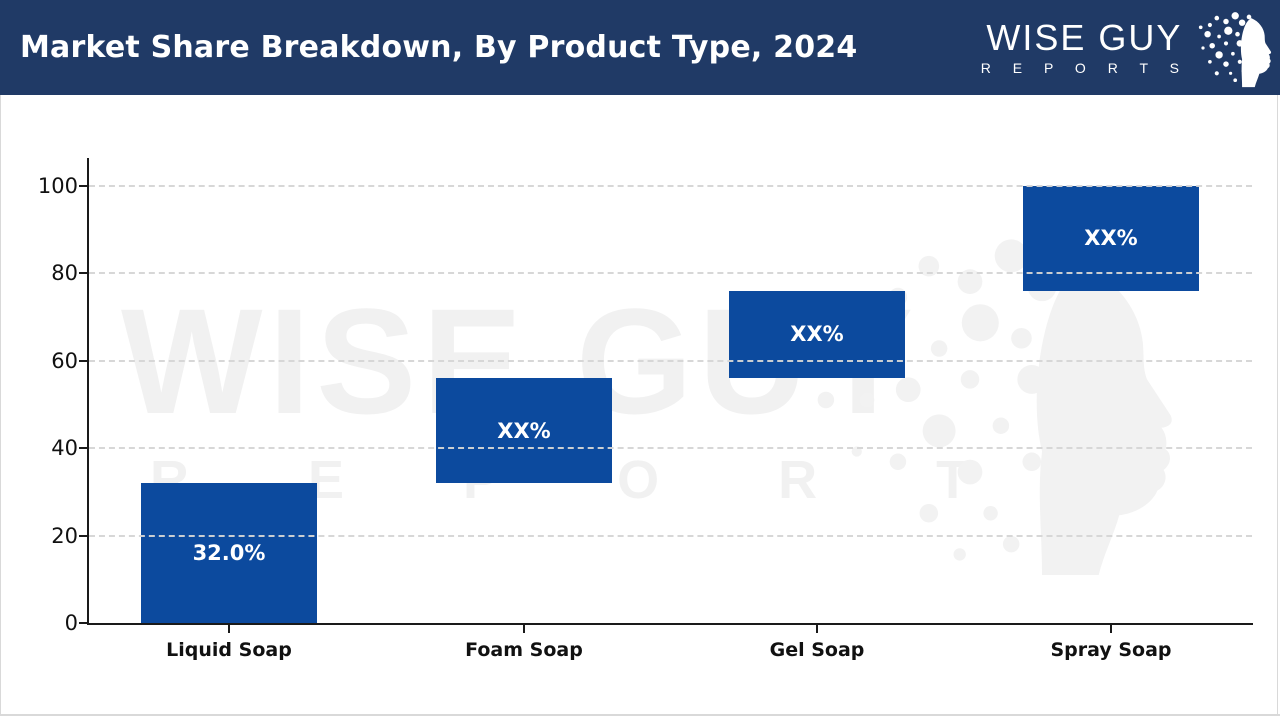  I want to click on brand-logo-text: WISE GUY R E P O R T S, so click(1084, 48).